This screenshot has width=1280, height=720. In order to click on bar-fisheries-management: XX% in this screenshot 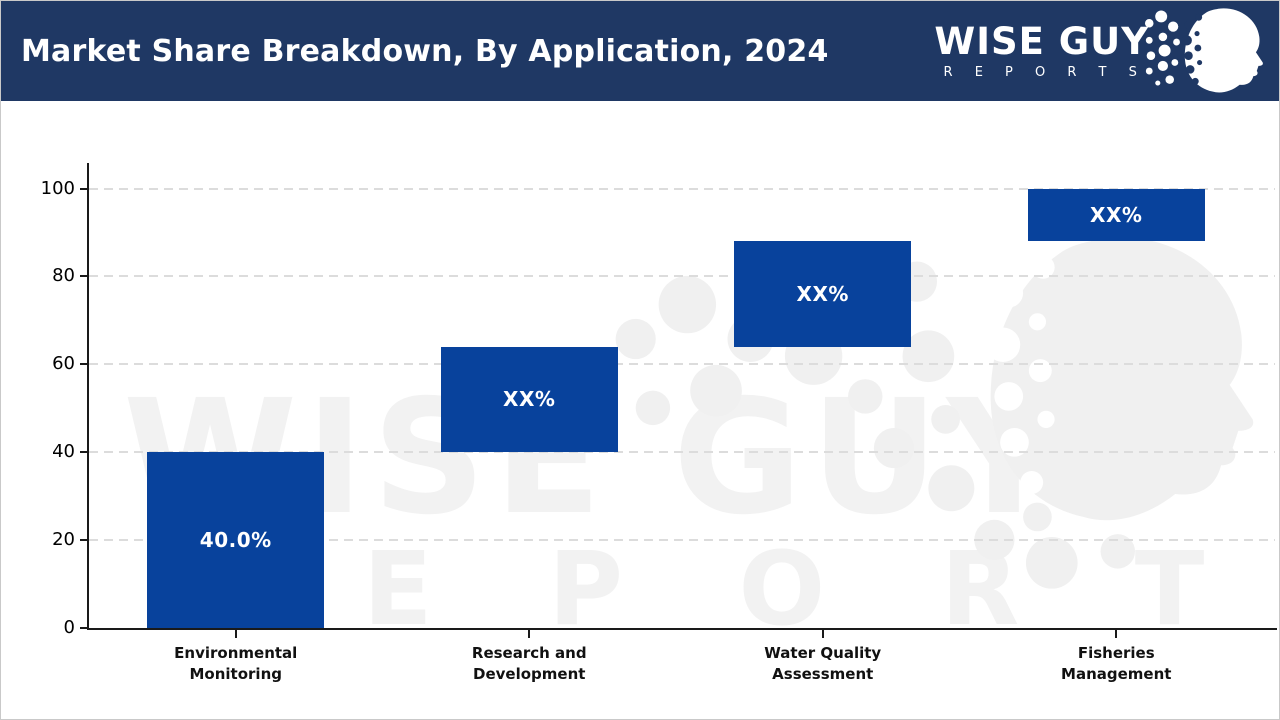, I will do `click(1116, 215)`.